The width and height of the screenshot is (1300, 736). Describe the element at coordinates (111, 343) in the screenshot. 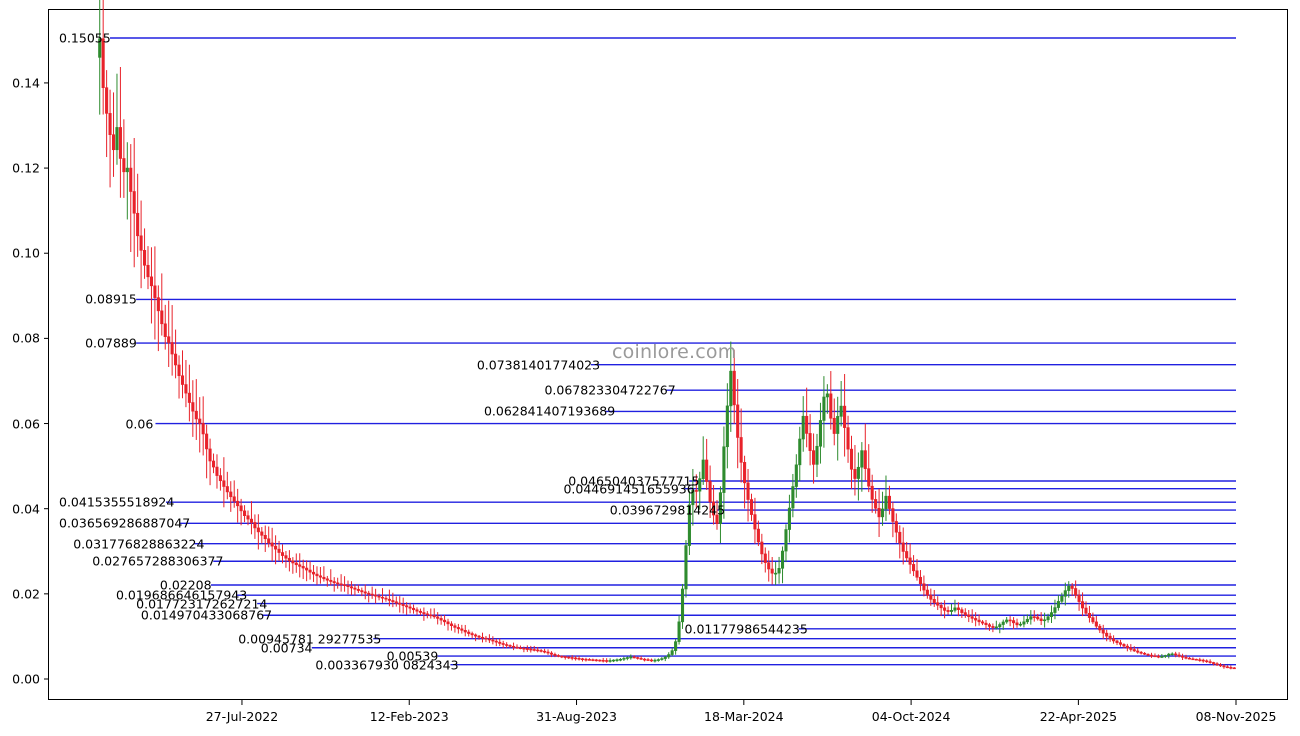

I see `level-price-label: 0.07889` at that location.